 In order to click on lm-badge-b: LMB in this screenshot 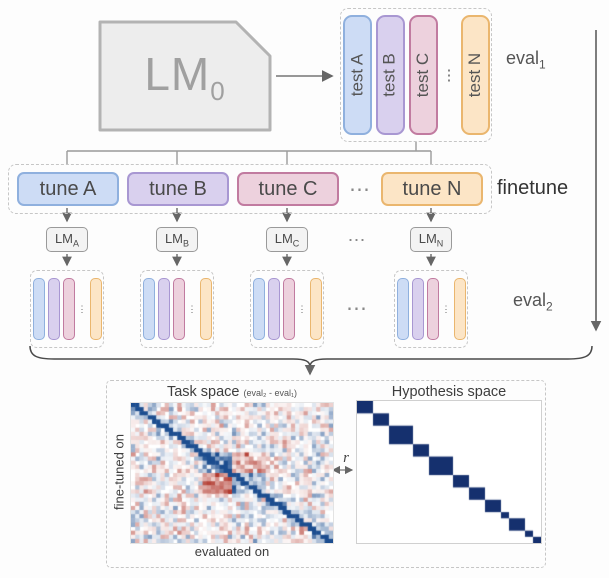, I will do `click(177, 239)`.